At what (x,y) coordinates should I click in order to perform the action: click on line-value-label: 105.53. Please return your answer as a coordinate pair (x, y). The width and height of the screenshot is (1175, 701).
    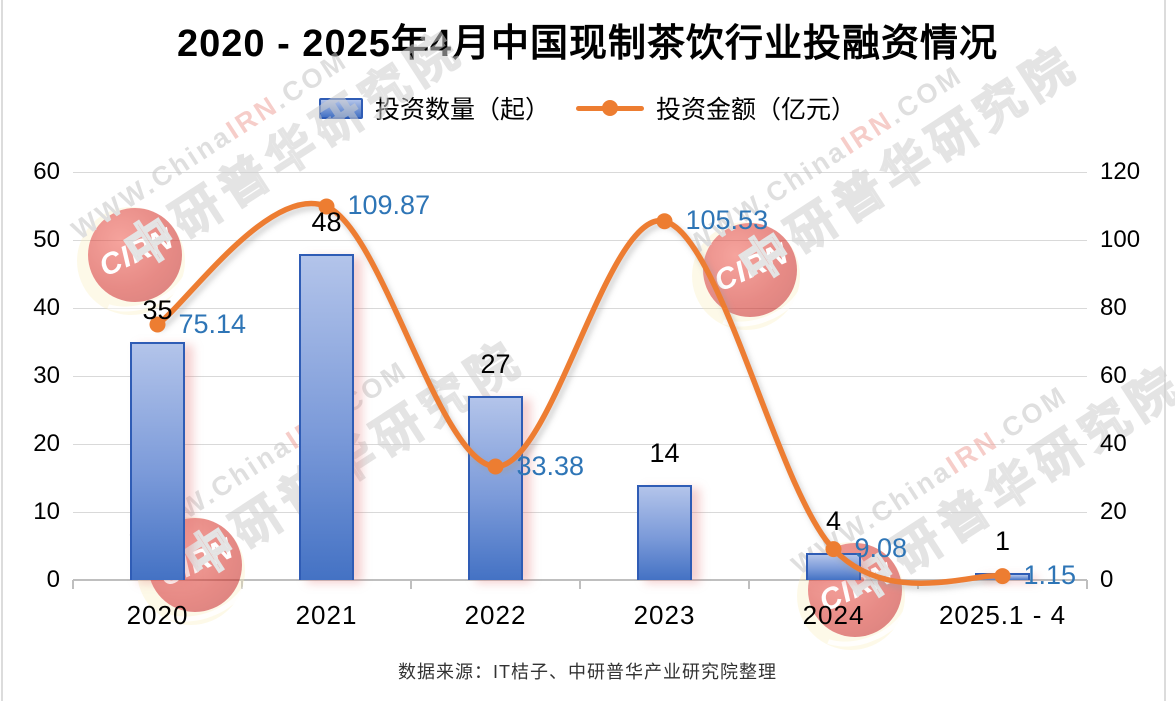
    Looking at the image, I should click on (727, 220).